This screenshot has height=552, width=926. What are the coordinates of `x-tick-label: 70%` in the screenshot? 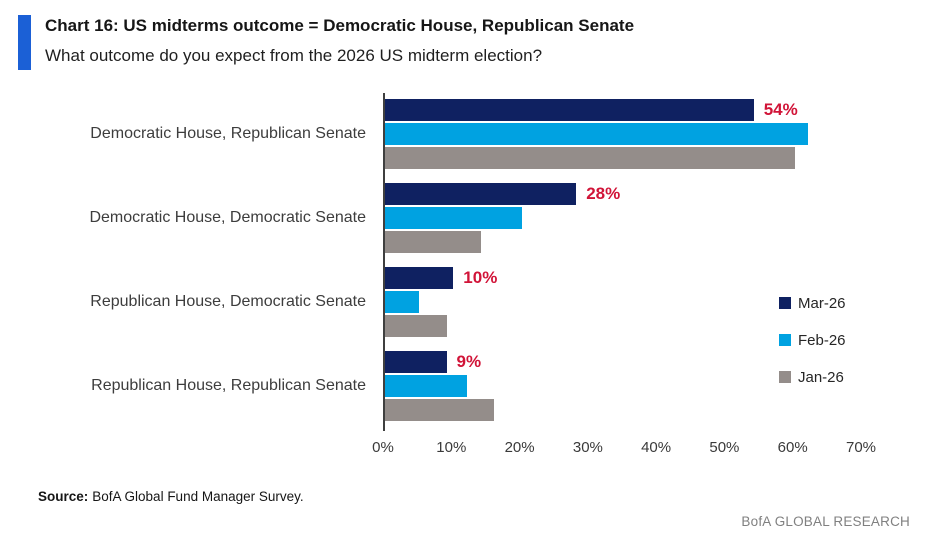 It's located at (861, 447).